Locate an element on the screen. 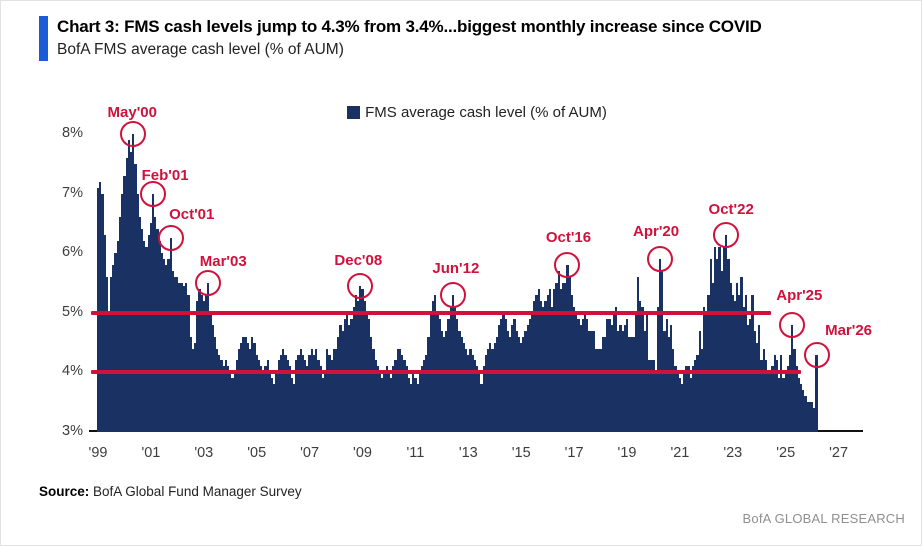  source-note: Source: BofA Global Fund Manager Survey is located at coordinates (170, 491).